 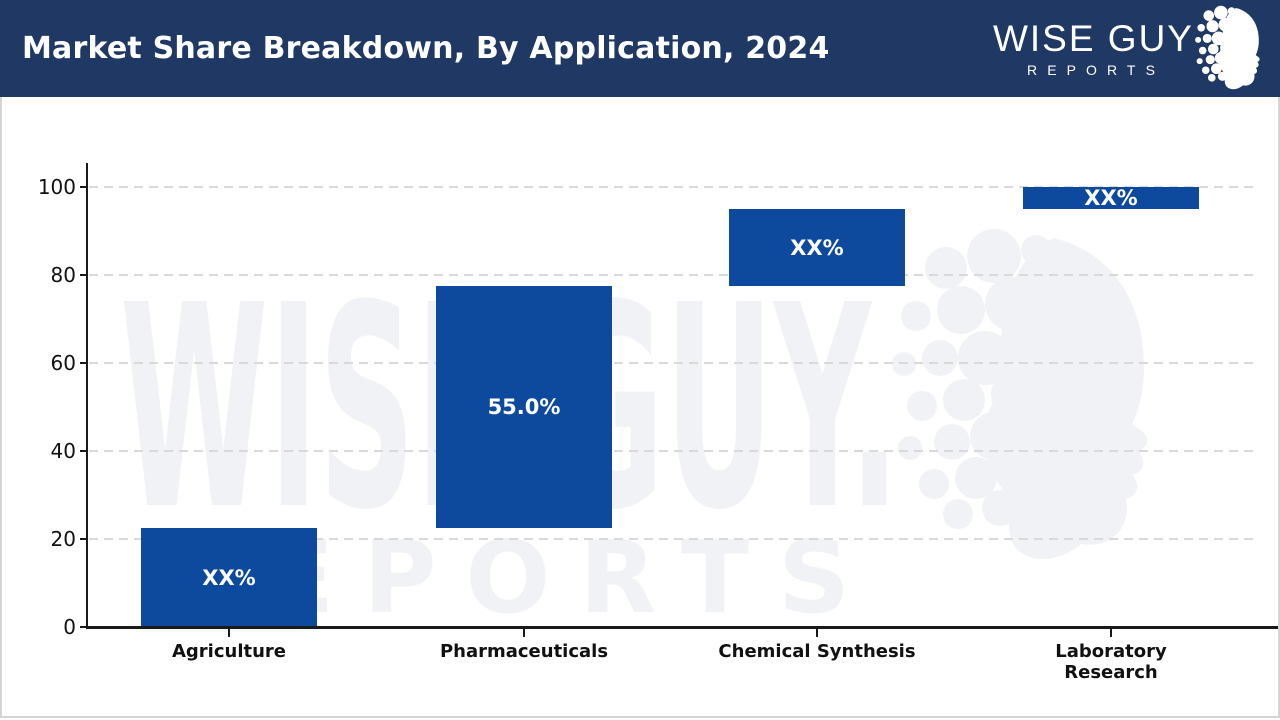 What do you see at coordinates (1111, 672) in the screenshot?
I see `x-category-label-line: Research` at bounding box center [1111, 672].